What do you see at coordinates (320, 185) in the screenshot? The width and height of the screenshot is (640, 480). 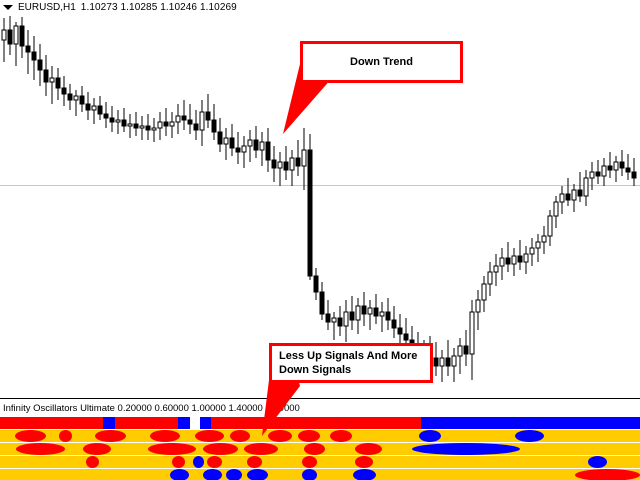 I see `price-gridline` at bounding box center [320, 185].